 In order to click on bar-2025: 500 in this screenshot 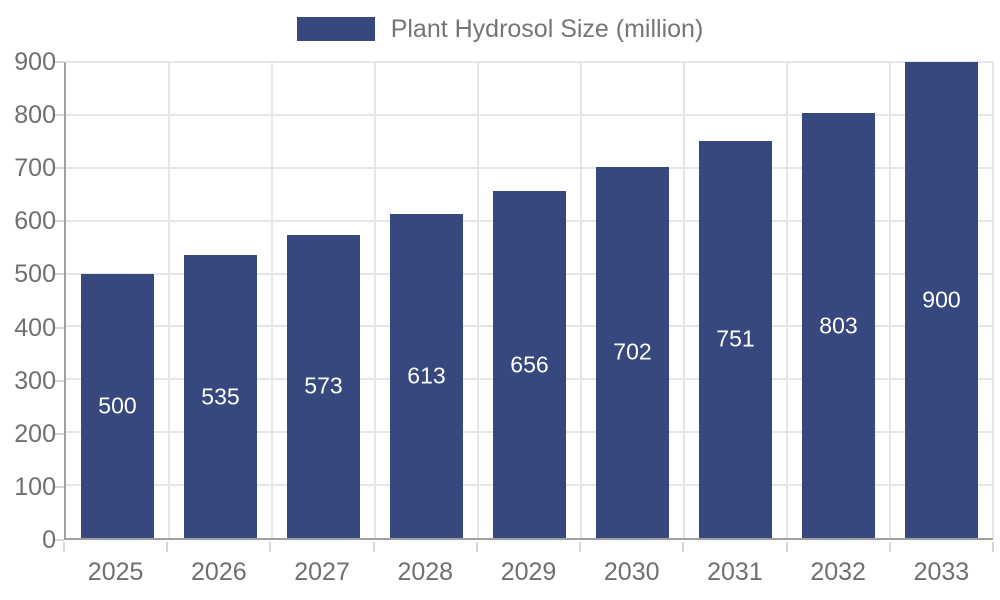, I will do `click(117, 405)`.